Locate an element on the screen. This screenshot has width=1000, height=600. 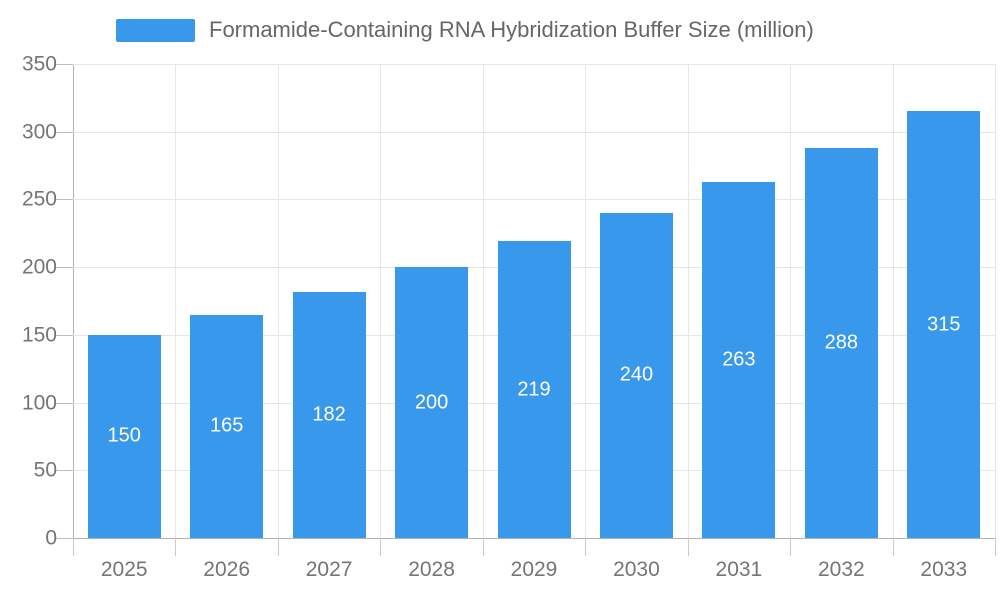
bar-2033: 315 is located at coordinates (944, 324).